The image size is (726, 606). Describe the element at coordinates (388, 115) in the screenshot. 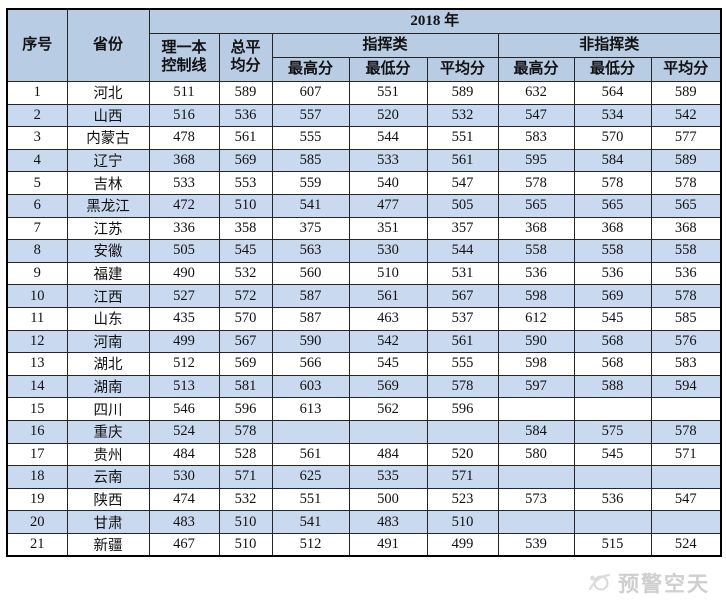

I see `score-cell: 520` at that location.